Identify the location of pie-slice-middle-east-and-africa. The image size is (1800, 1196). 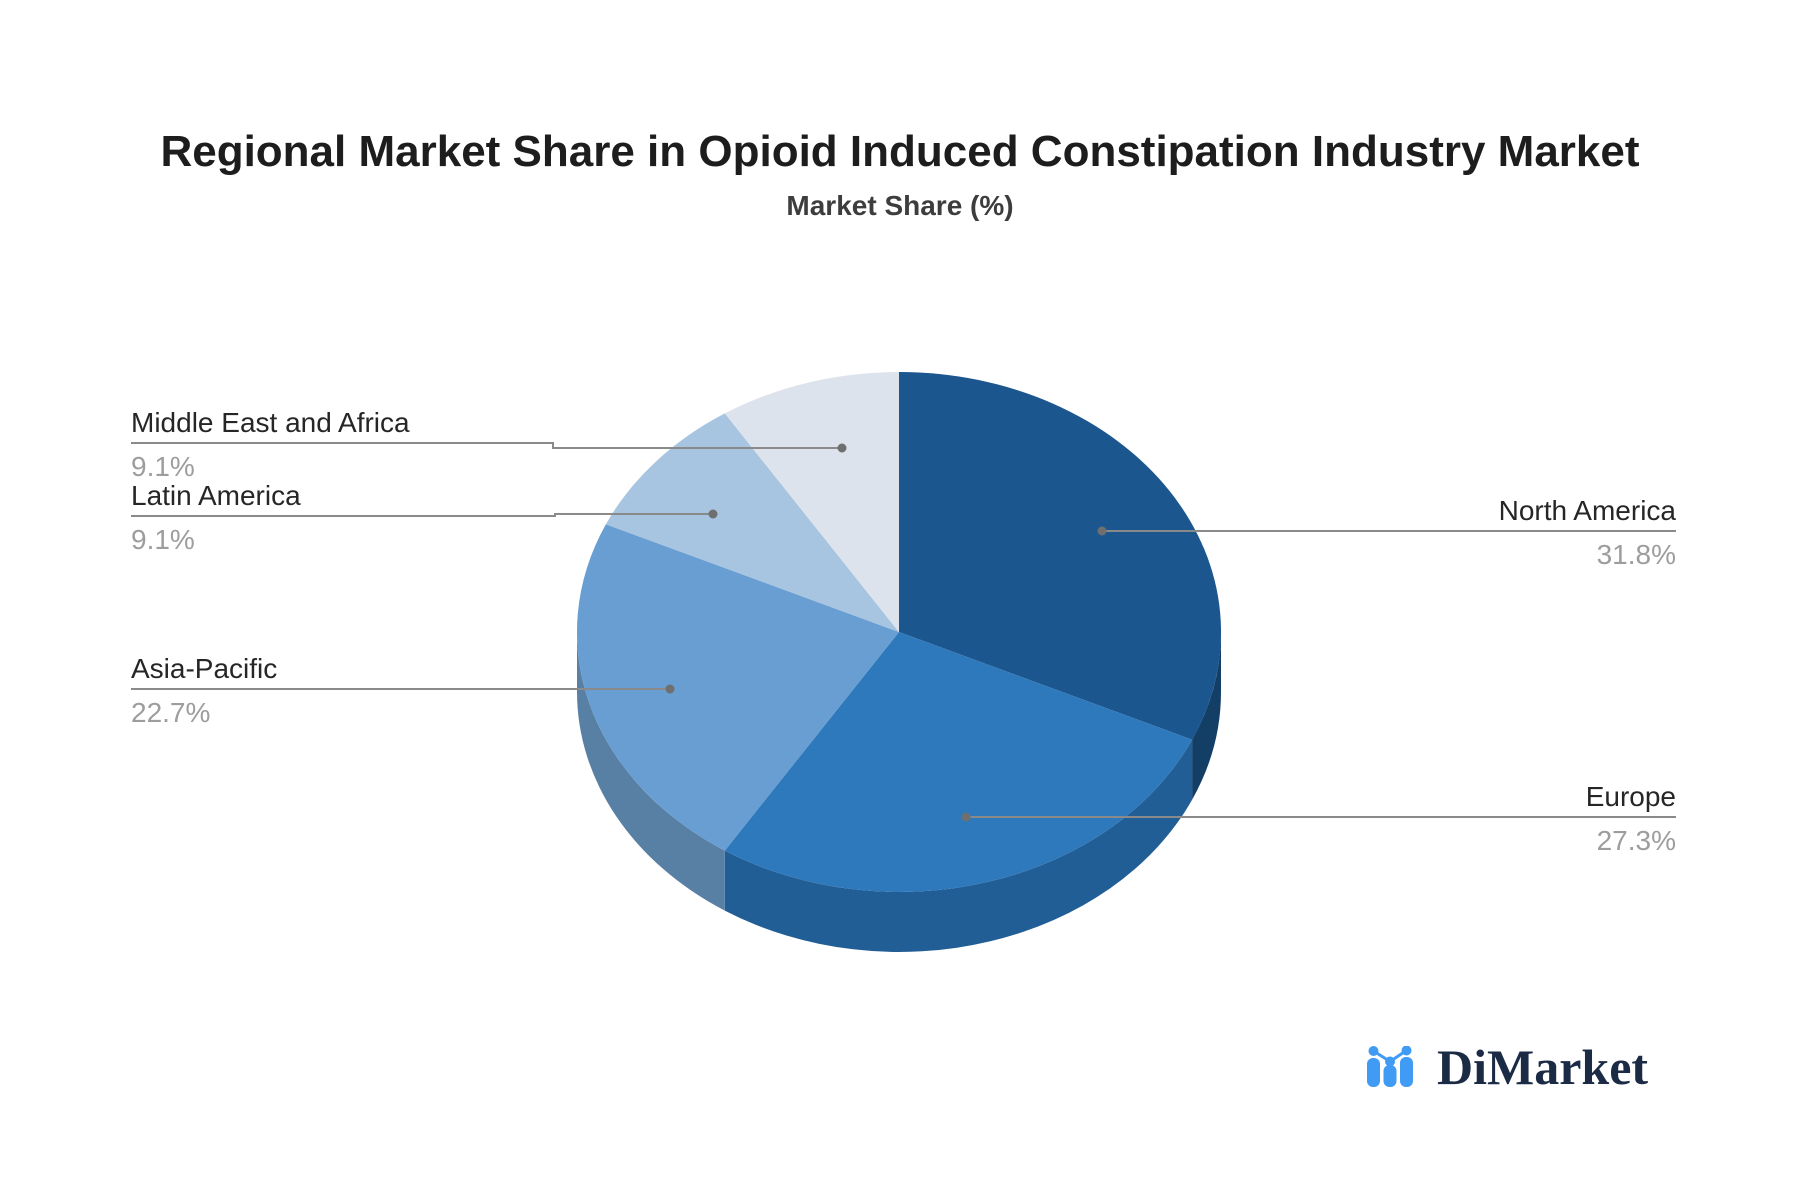
(811, 502).